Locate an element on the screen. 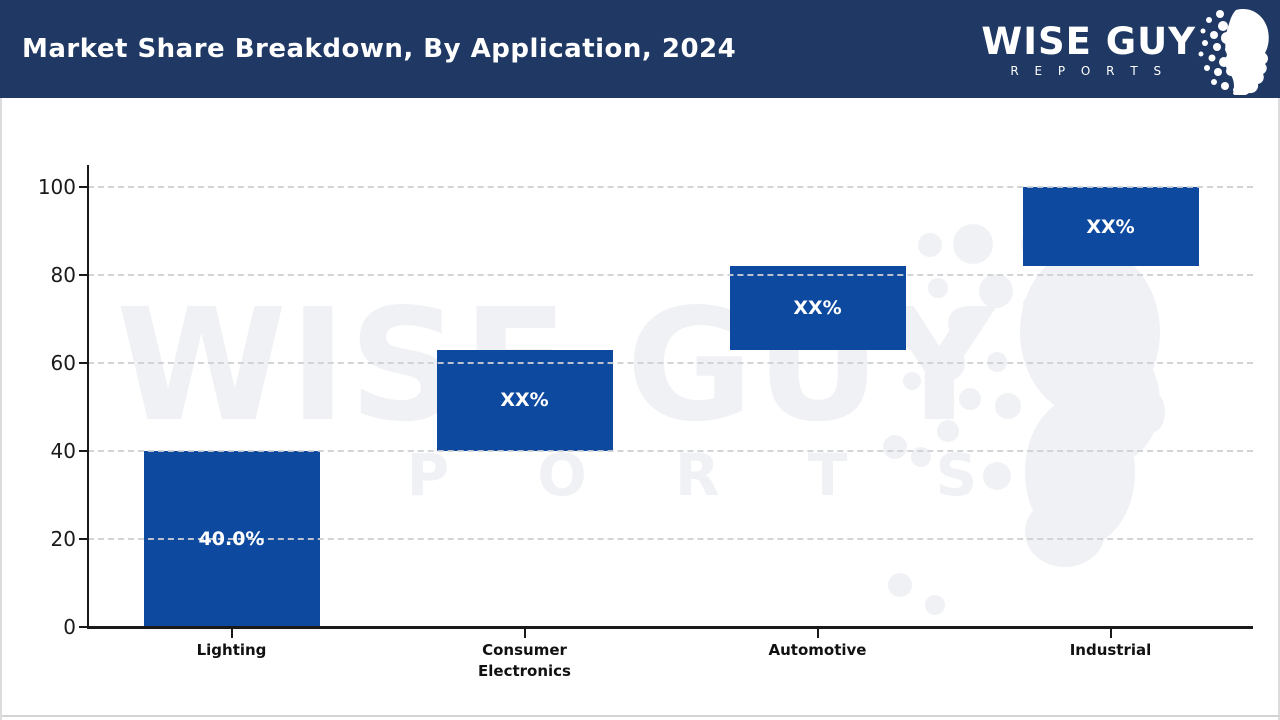 Image resolution: width=1280 pixels, height=720 pixels. y-tick-label: 60 is located at coordinates (63, 363).